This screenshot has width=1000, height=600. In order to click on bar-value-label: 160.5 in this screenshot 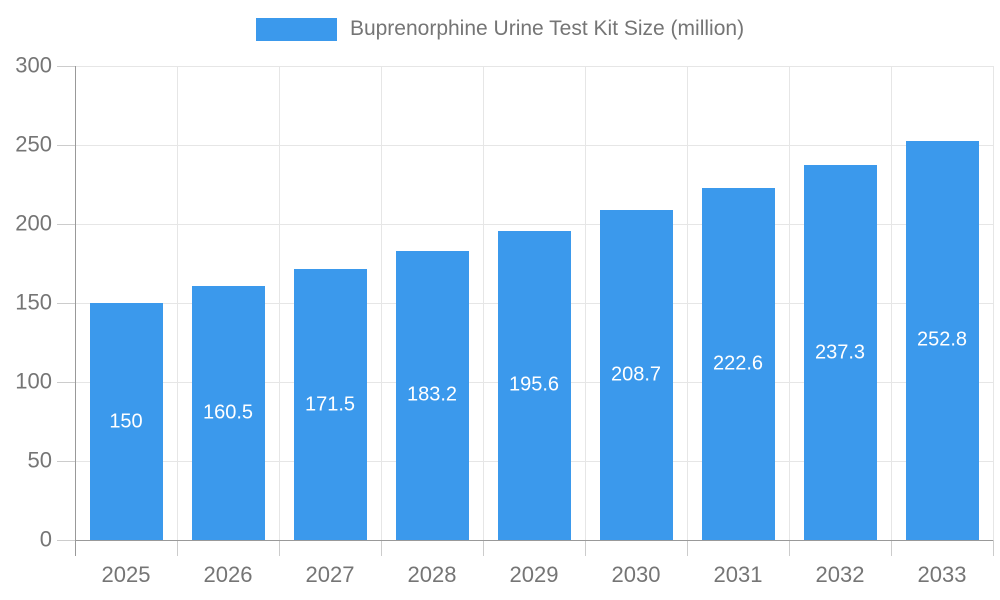, I will do `click(228, 412)`.